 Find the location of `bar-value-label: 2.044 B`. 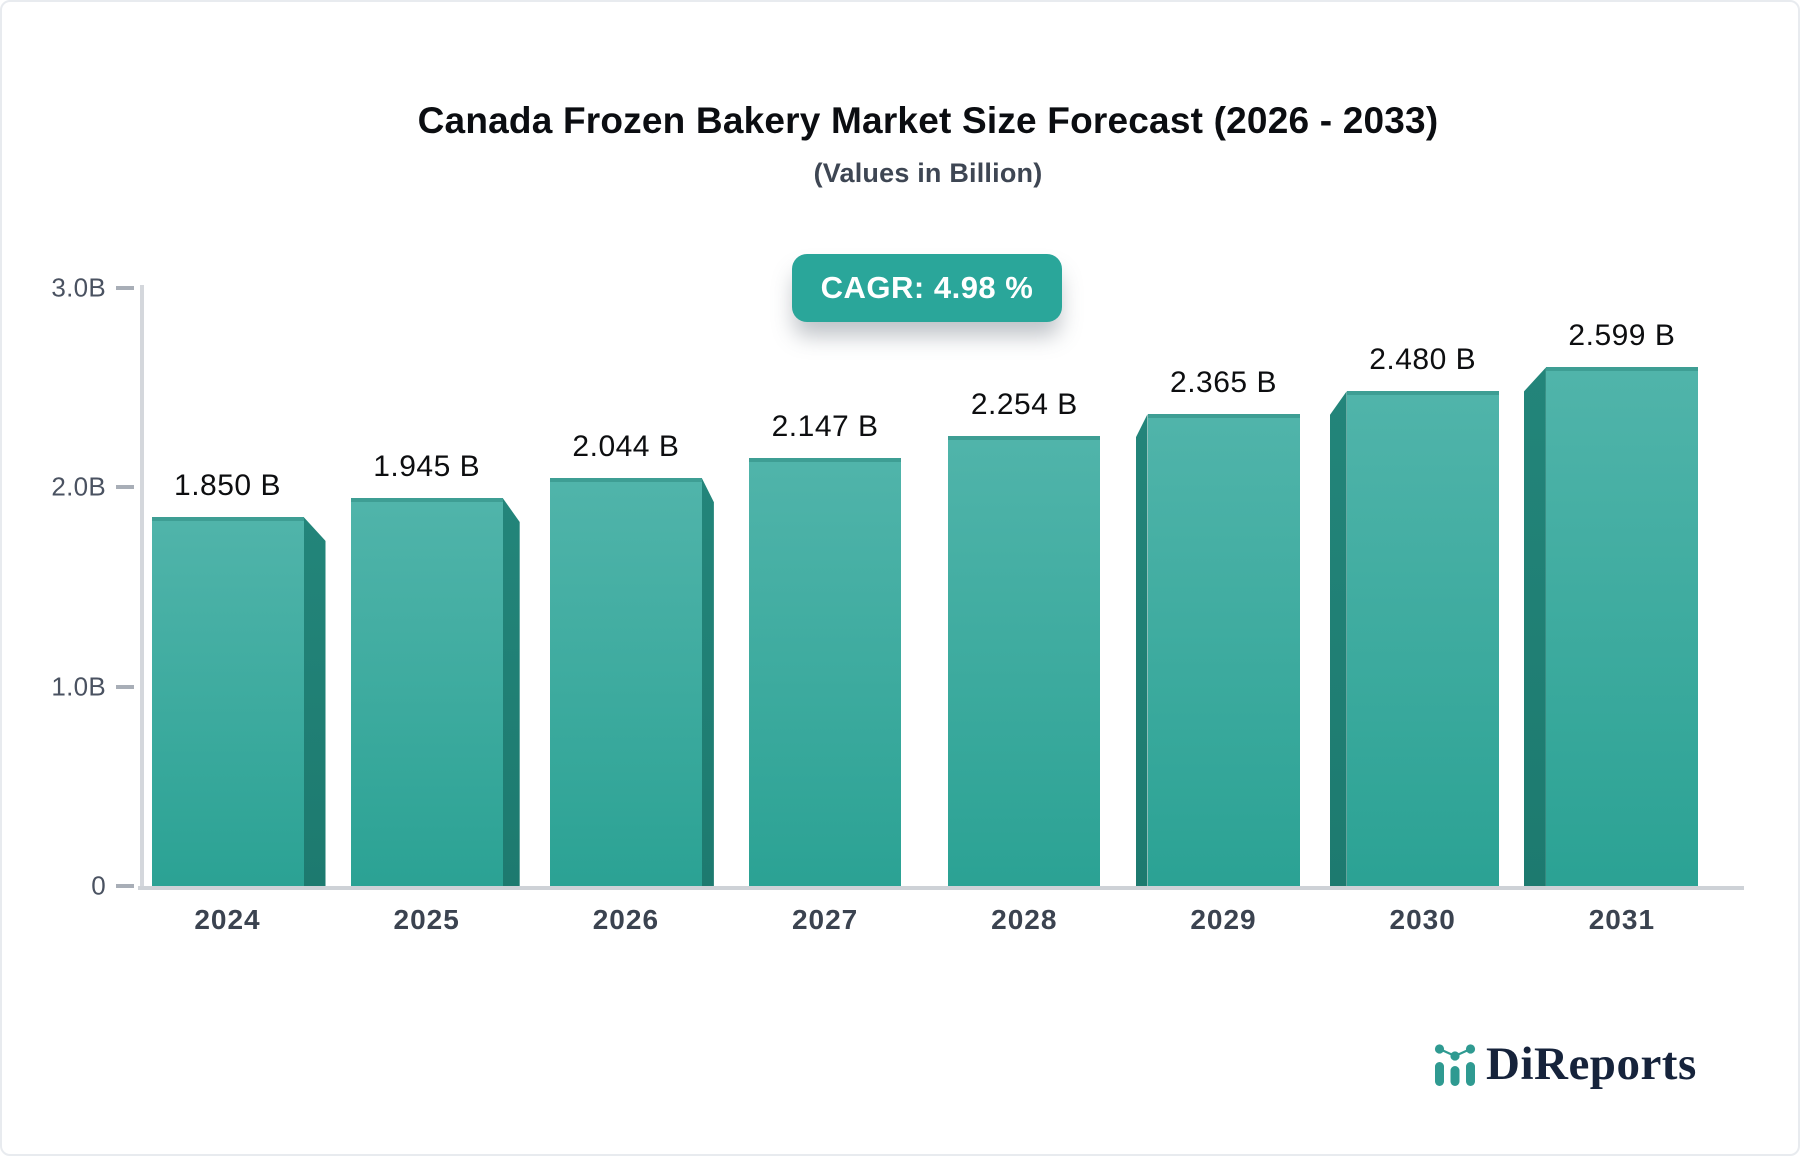

bar-value-label: 2.044 B is located at coordinates (626, 447).